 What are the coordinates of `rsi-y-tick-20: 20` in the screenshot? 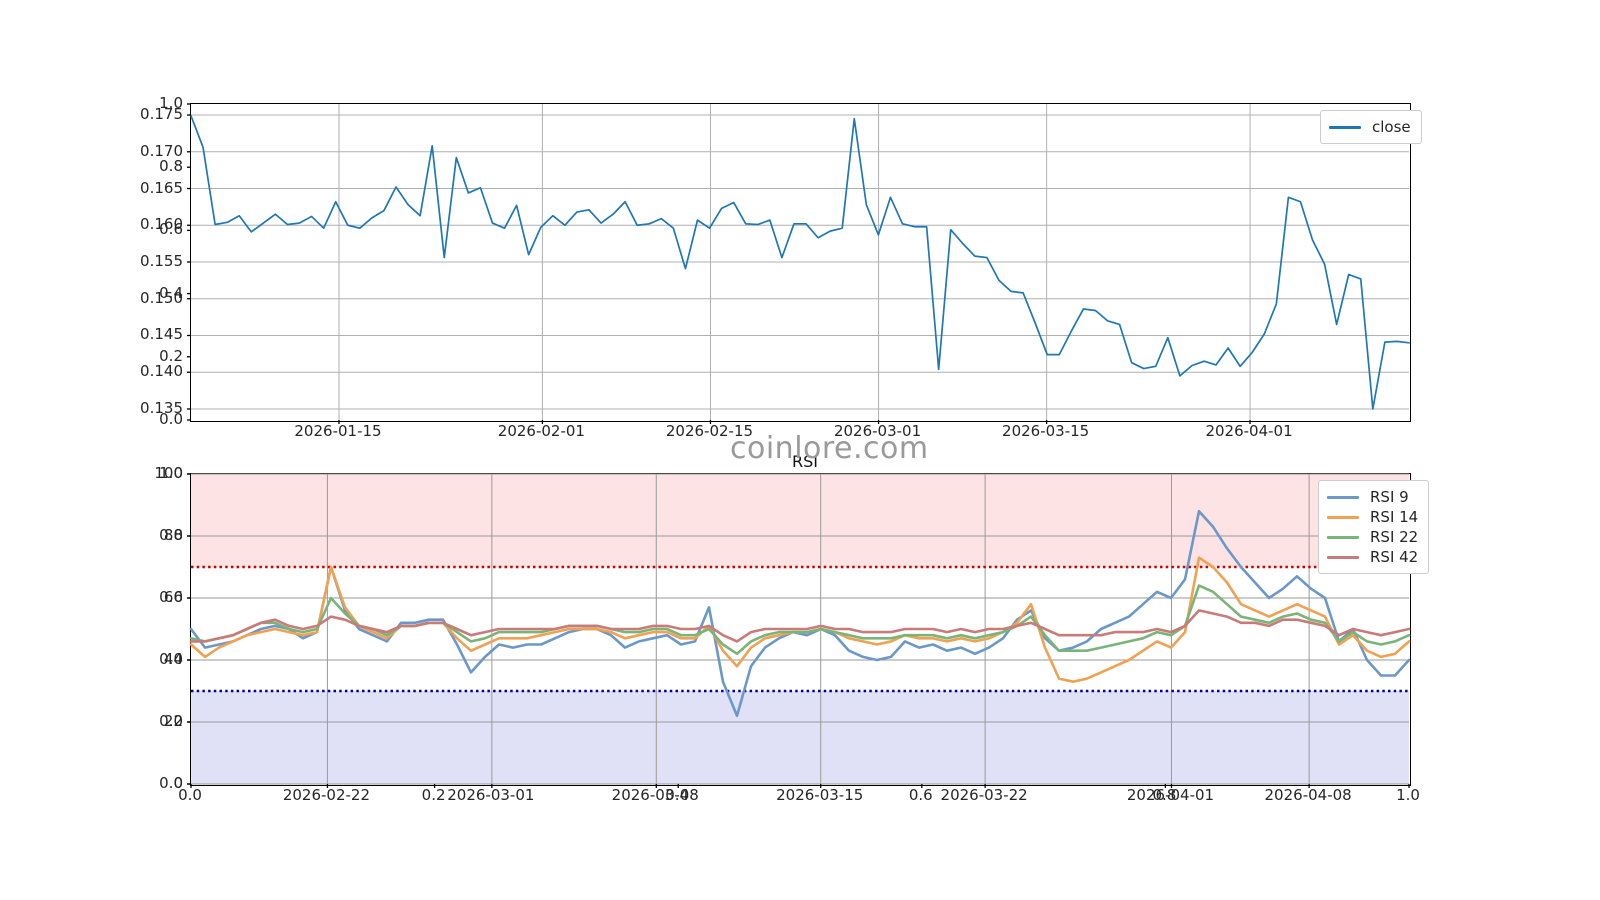 It's located at (173, 721).